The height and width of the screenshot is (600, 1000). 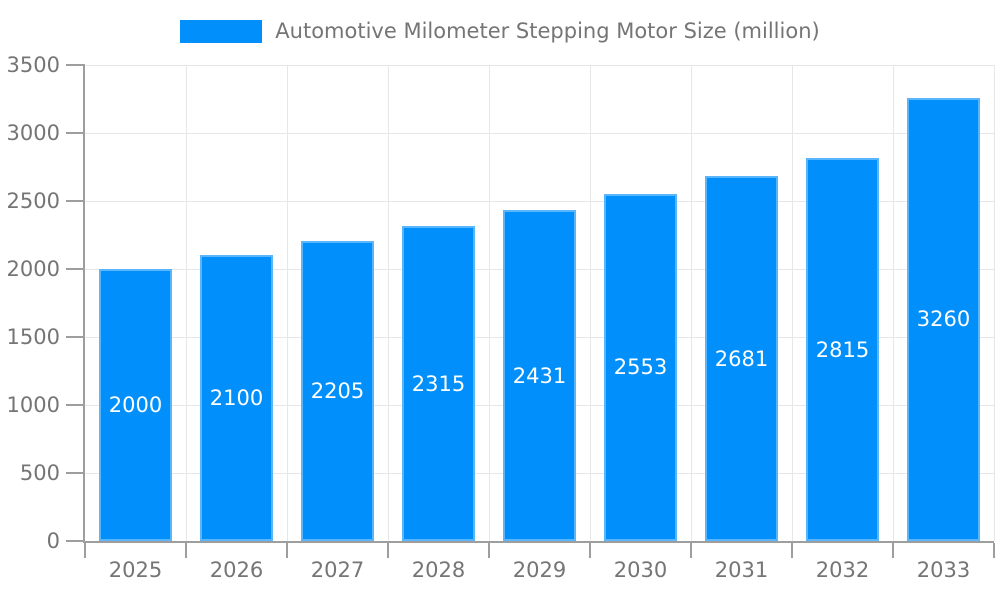 I want to click on bar: 2553, so click(x=640, y=367).